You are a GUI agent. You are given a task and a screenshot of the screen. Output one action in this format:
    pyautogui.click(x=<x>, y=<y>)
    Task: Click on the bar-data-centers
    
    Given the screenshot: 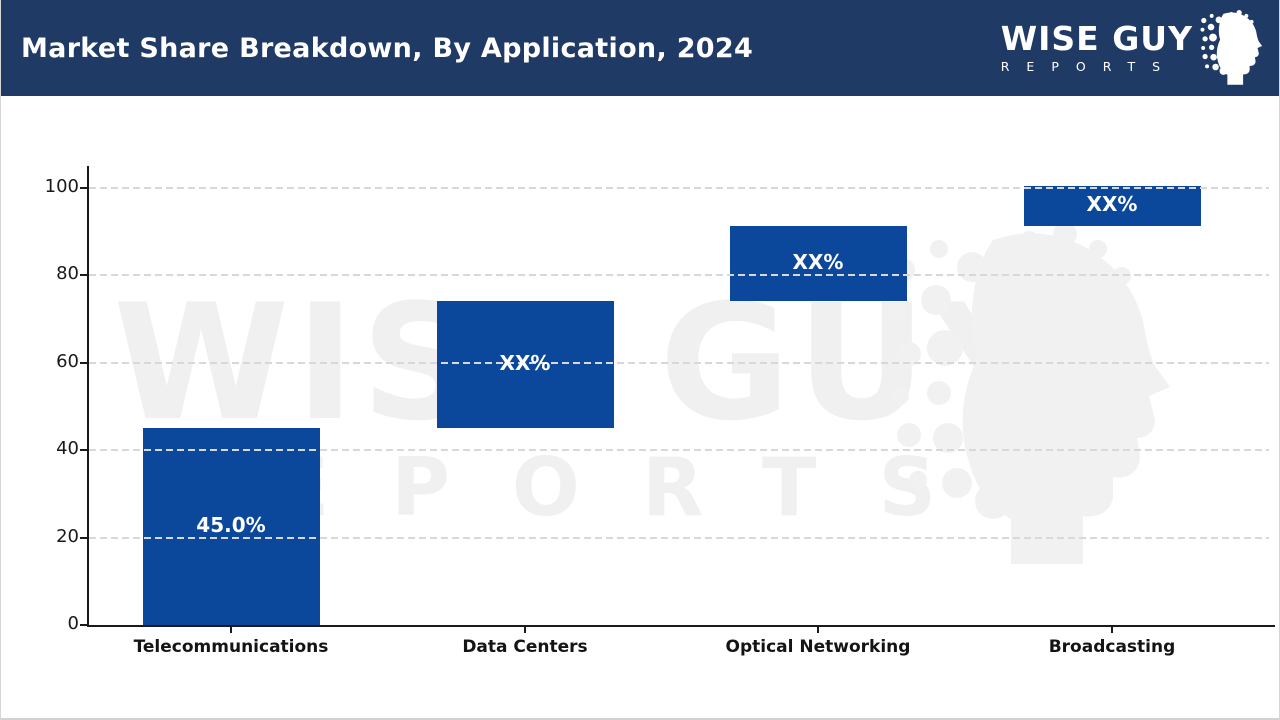 What is the action you would take?
    pyautogui.click(x=525, y=365)
    